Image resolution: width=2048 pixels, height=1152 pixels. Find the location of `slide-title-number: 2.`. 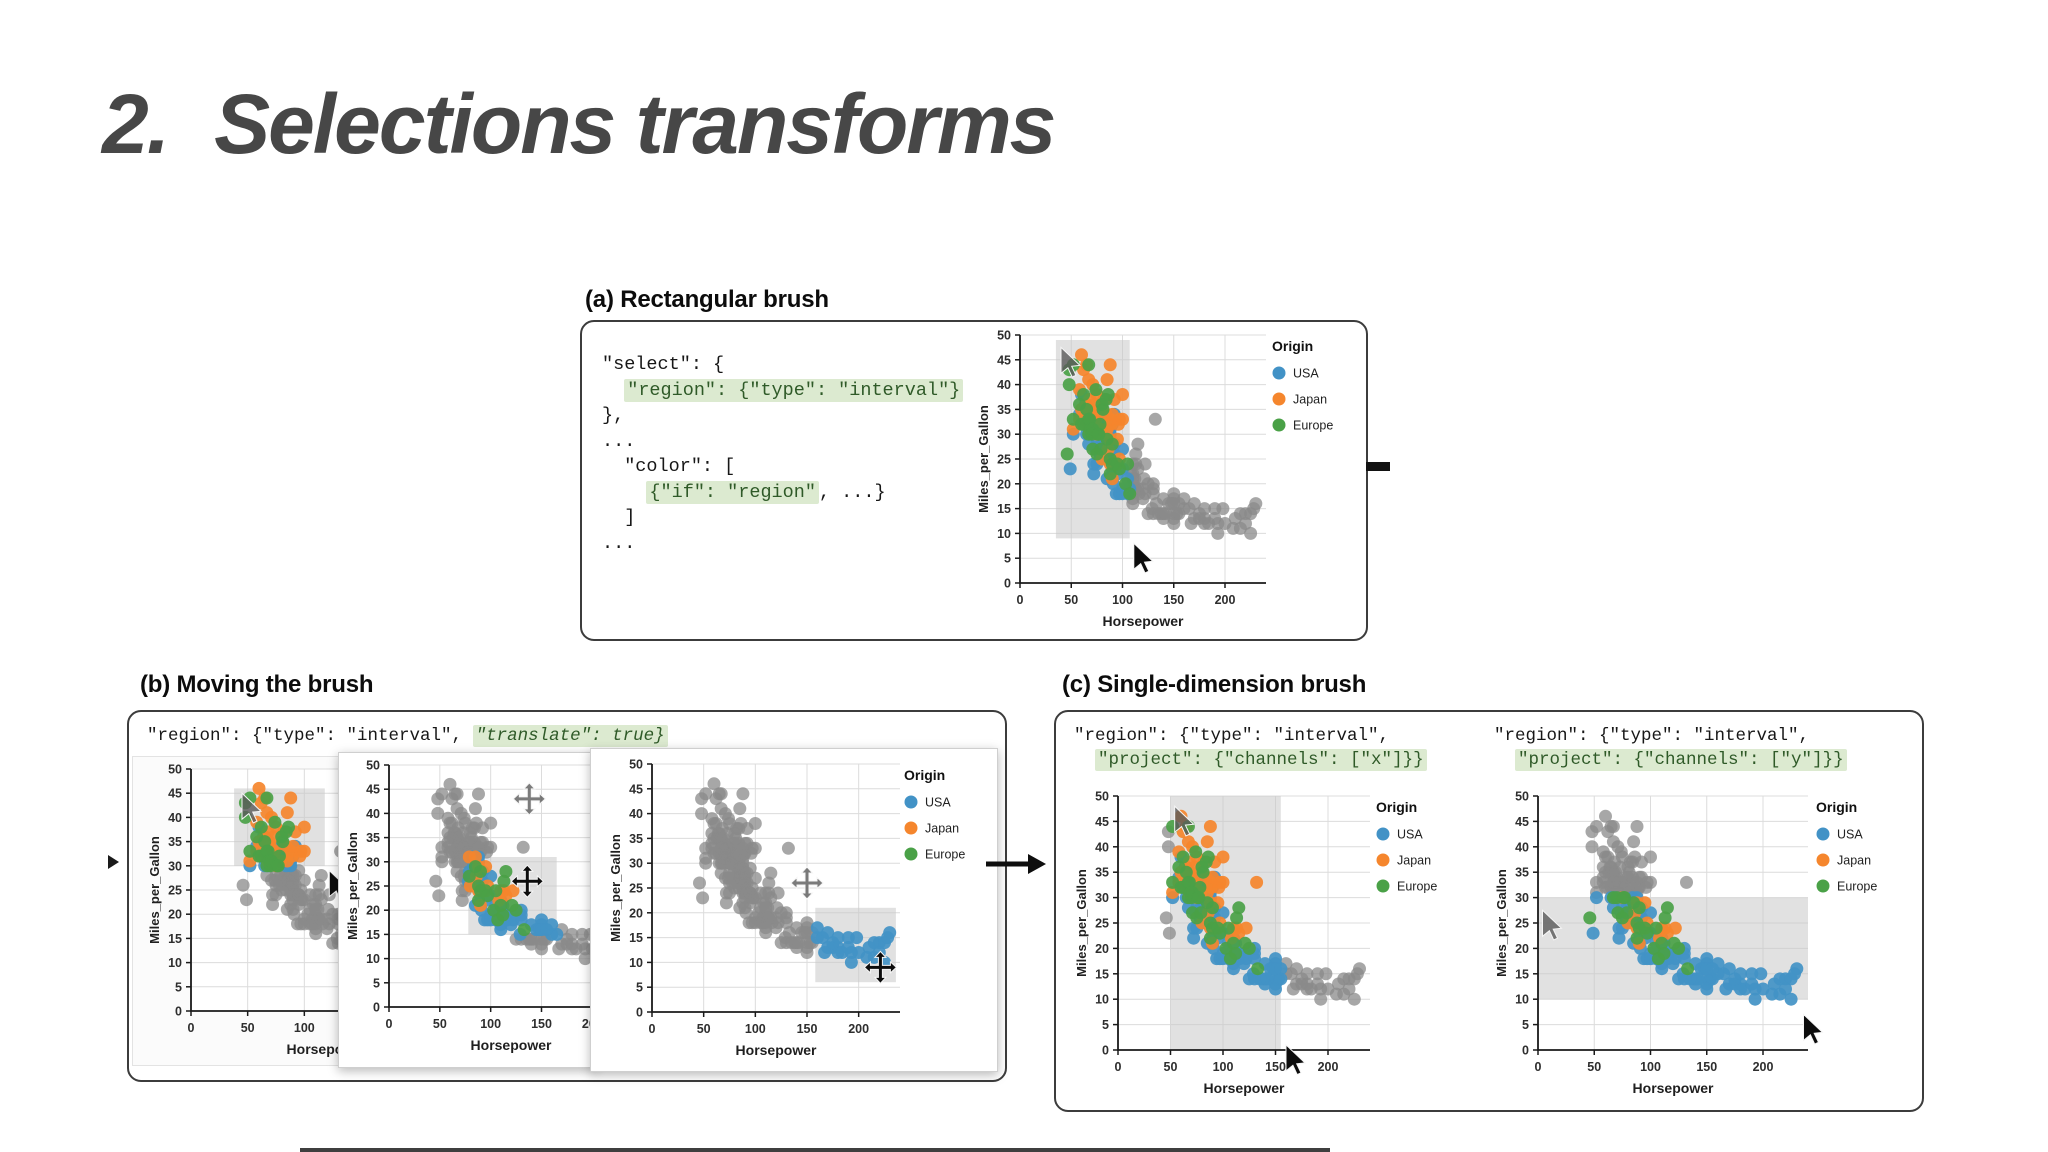

slide-title-number: 2. is located at coordinates (136, 124).